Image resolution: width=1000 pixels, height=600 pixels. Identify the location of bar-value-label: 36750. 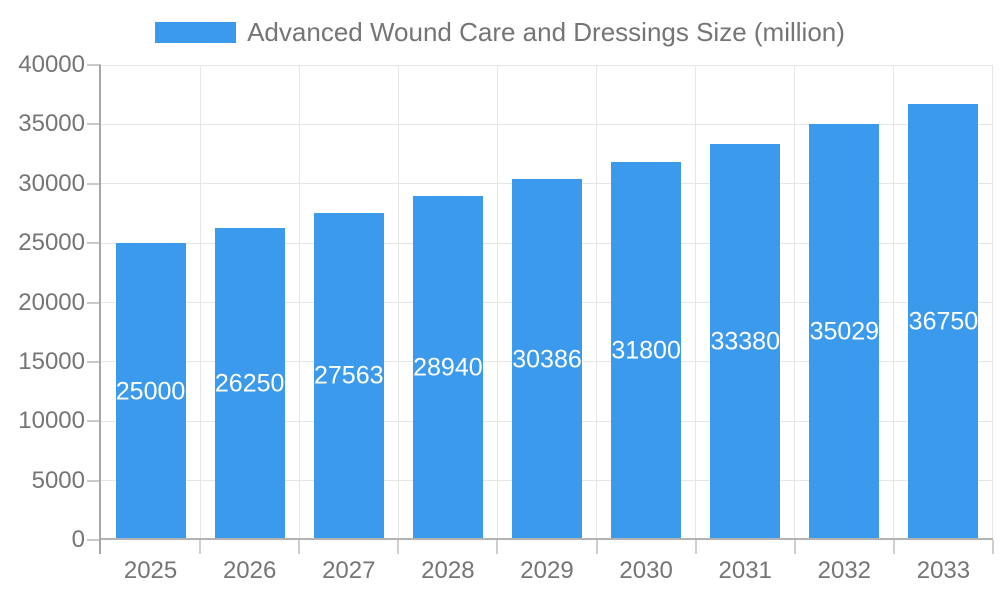
(943, 321).